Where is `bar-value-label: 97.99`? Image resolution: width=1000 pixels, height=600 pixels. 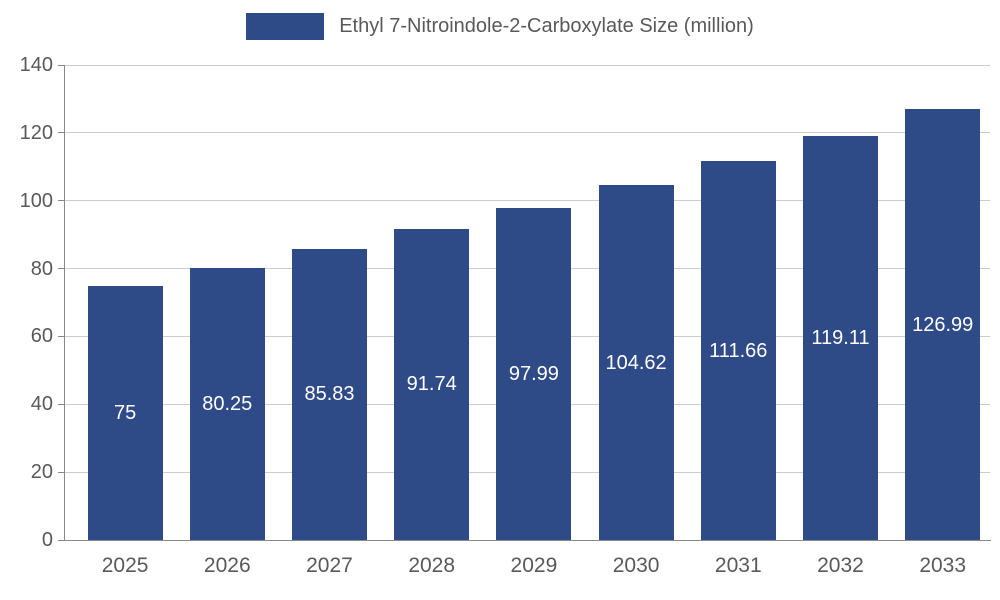 bar-value-label: 97.99 is located at coordinates (533, 373).